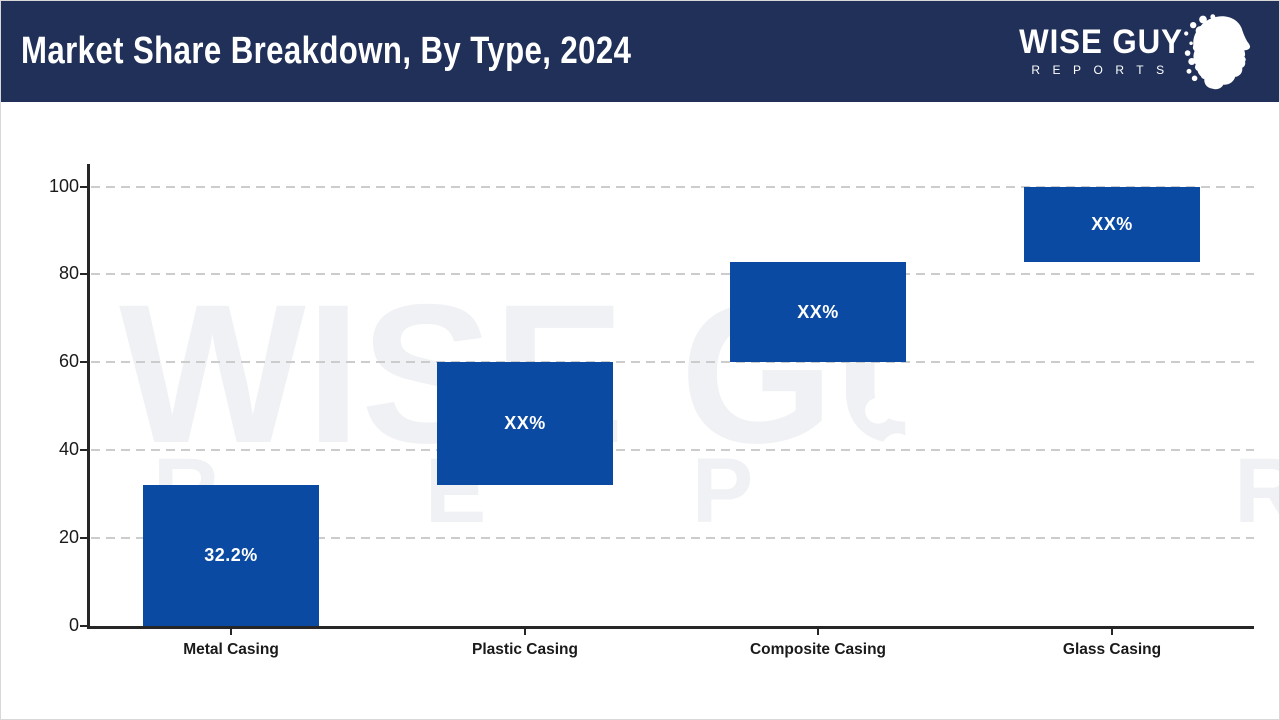 This screenshot has width=1280, height=720. I want to click on x-category-label: Plastic Casing, so click(525, 649).